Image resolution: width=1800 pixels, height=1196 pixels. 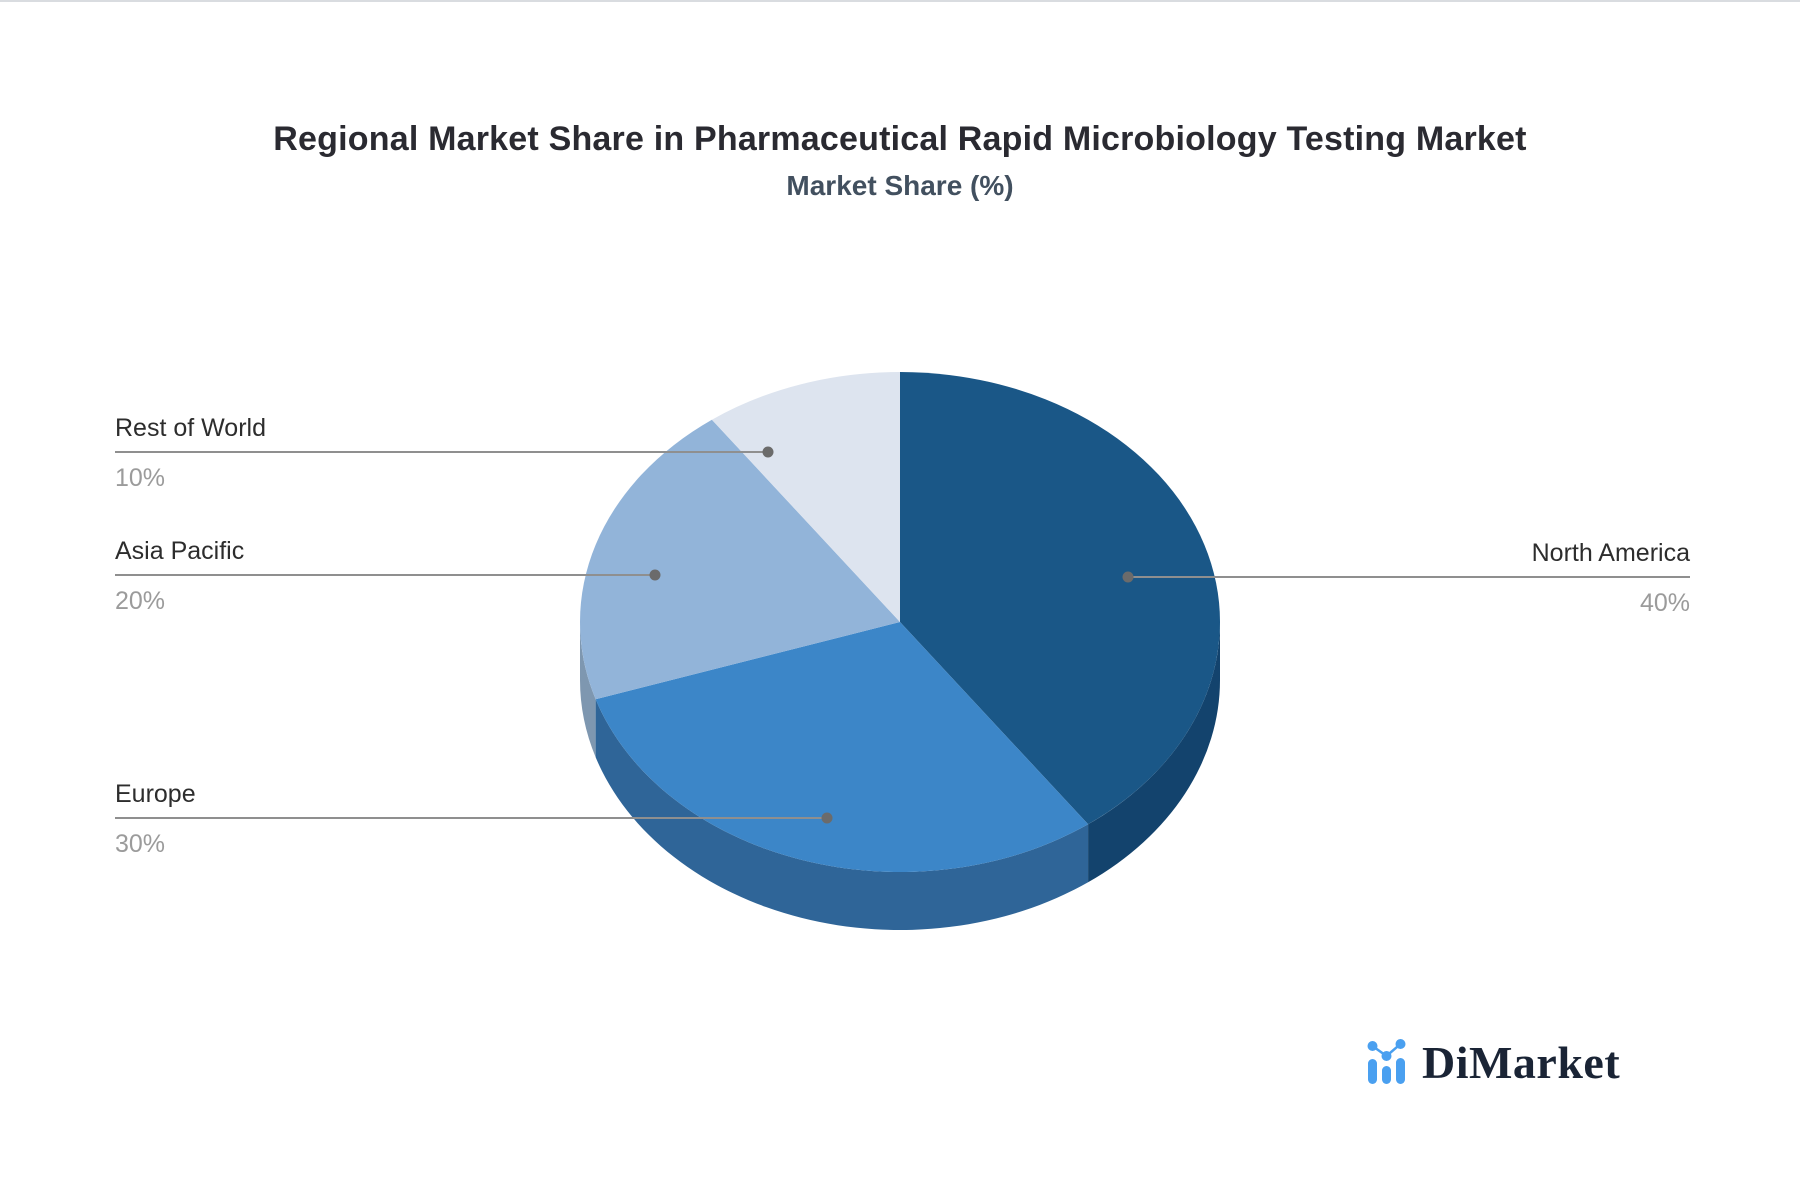 What do you see at coordinates (655, 575) in the screenshot?
I see `callout-dot-asia-pacific` at bounding box center [655, 575].